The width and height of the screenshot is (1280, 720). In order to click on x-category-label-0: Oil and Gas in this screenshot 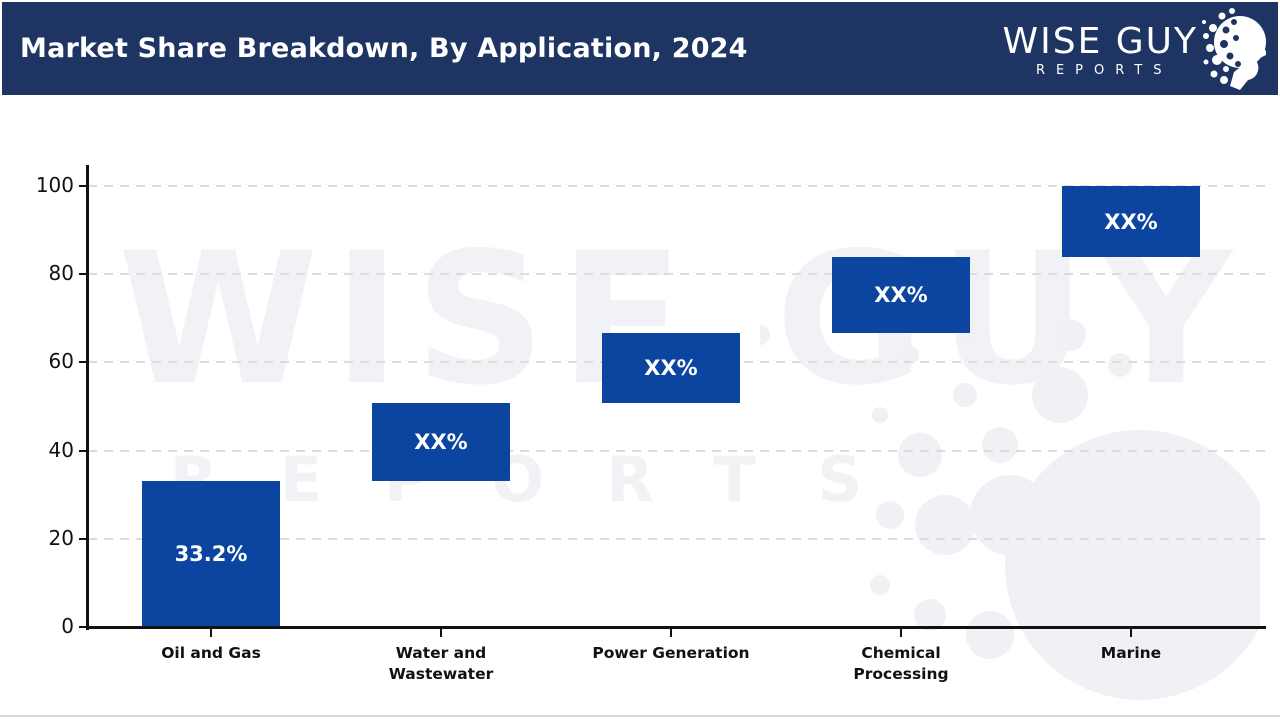, I will do `click(211, 653)`.